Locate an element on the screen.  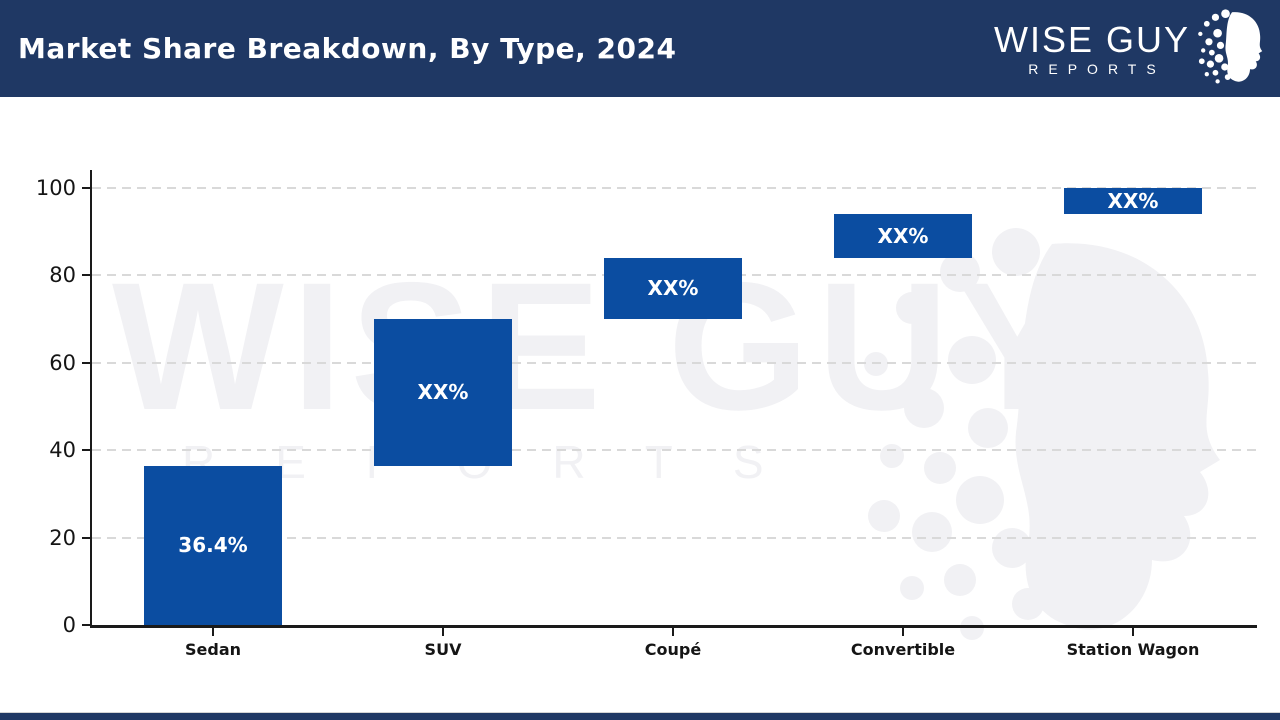
x-tick-label: Coupé is located at coordinates (673, 649).